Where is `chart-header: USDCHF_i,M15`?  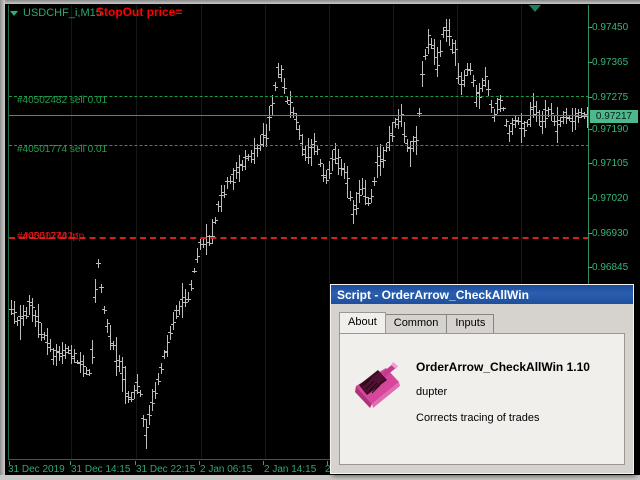 chart-header: USDCHF_i,M15 is located at coordinates (56, 13).